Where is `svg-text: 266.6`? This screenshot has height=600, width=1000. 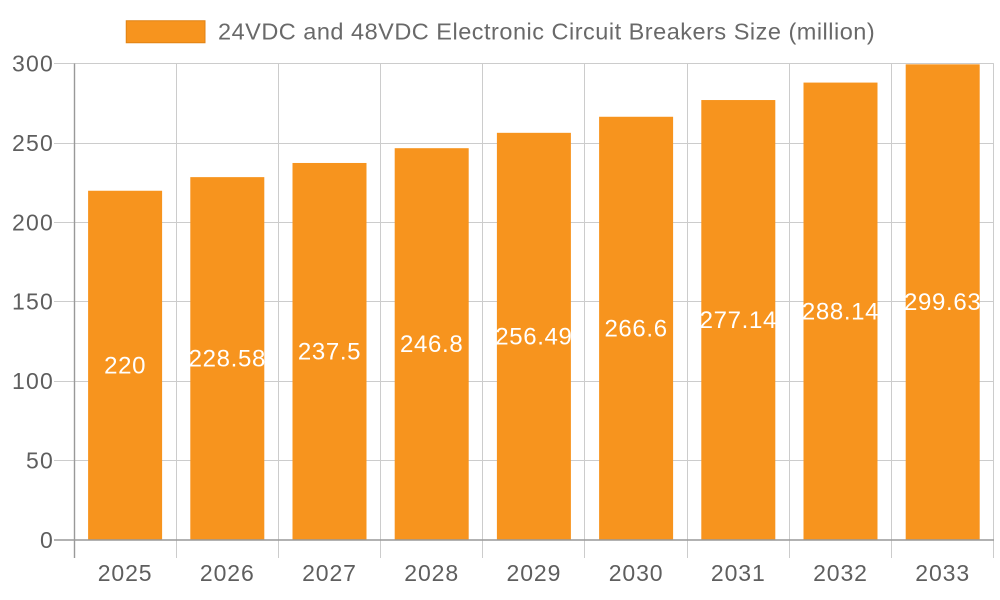
svg-text: 266.6 is located at coordinates (635, 328).